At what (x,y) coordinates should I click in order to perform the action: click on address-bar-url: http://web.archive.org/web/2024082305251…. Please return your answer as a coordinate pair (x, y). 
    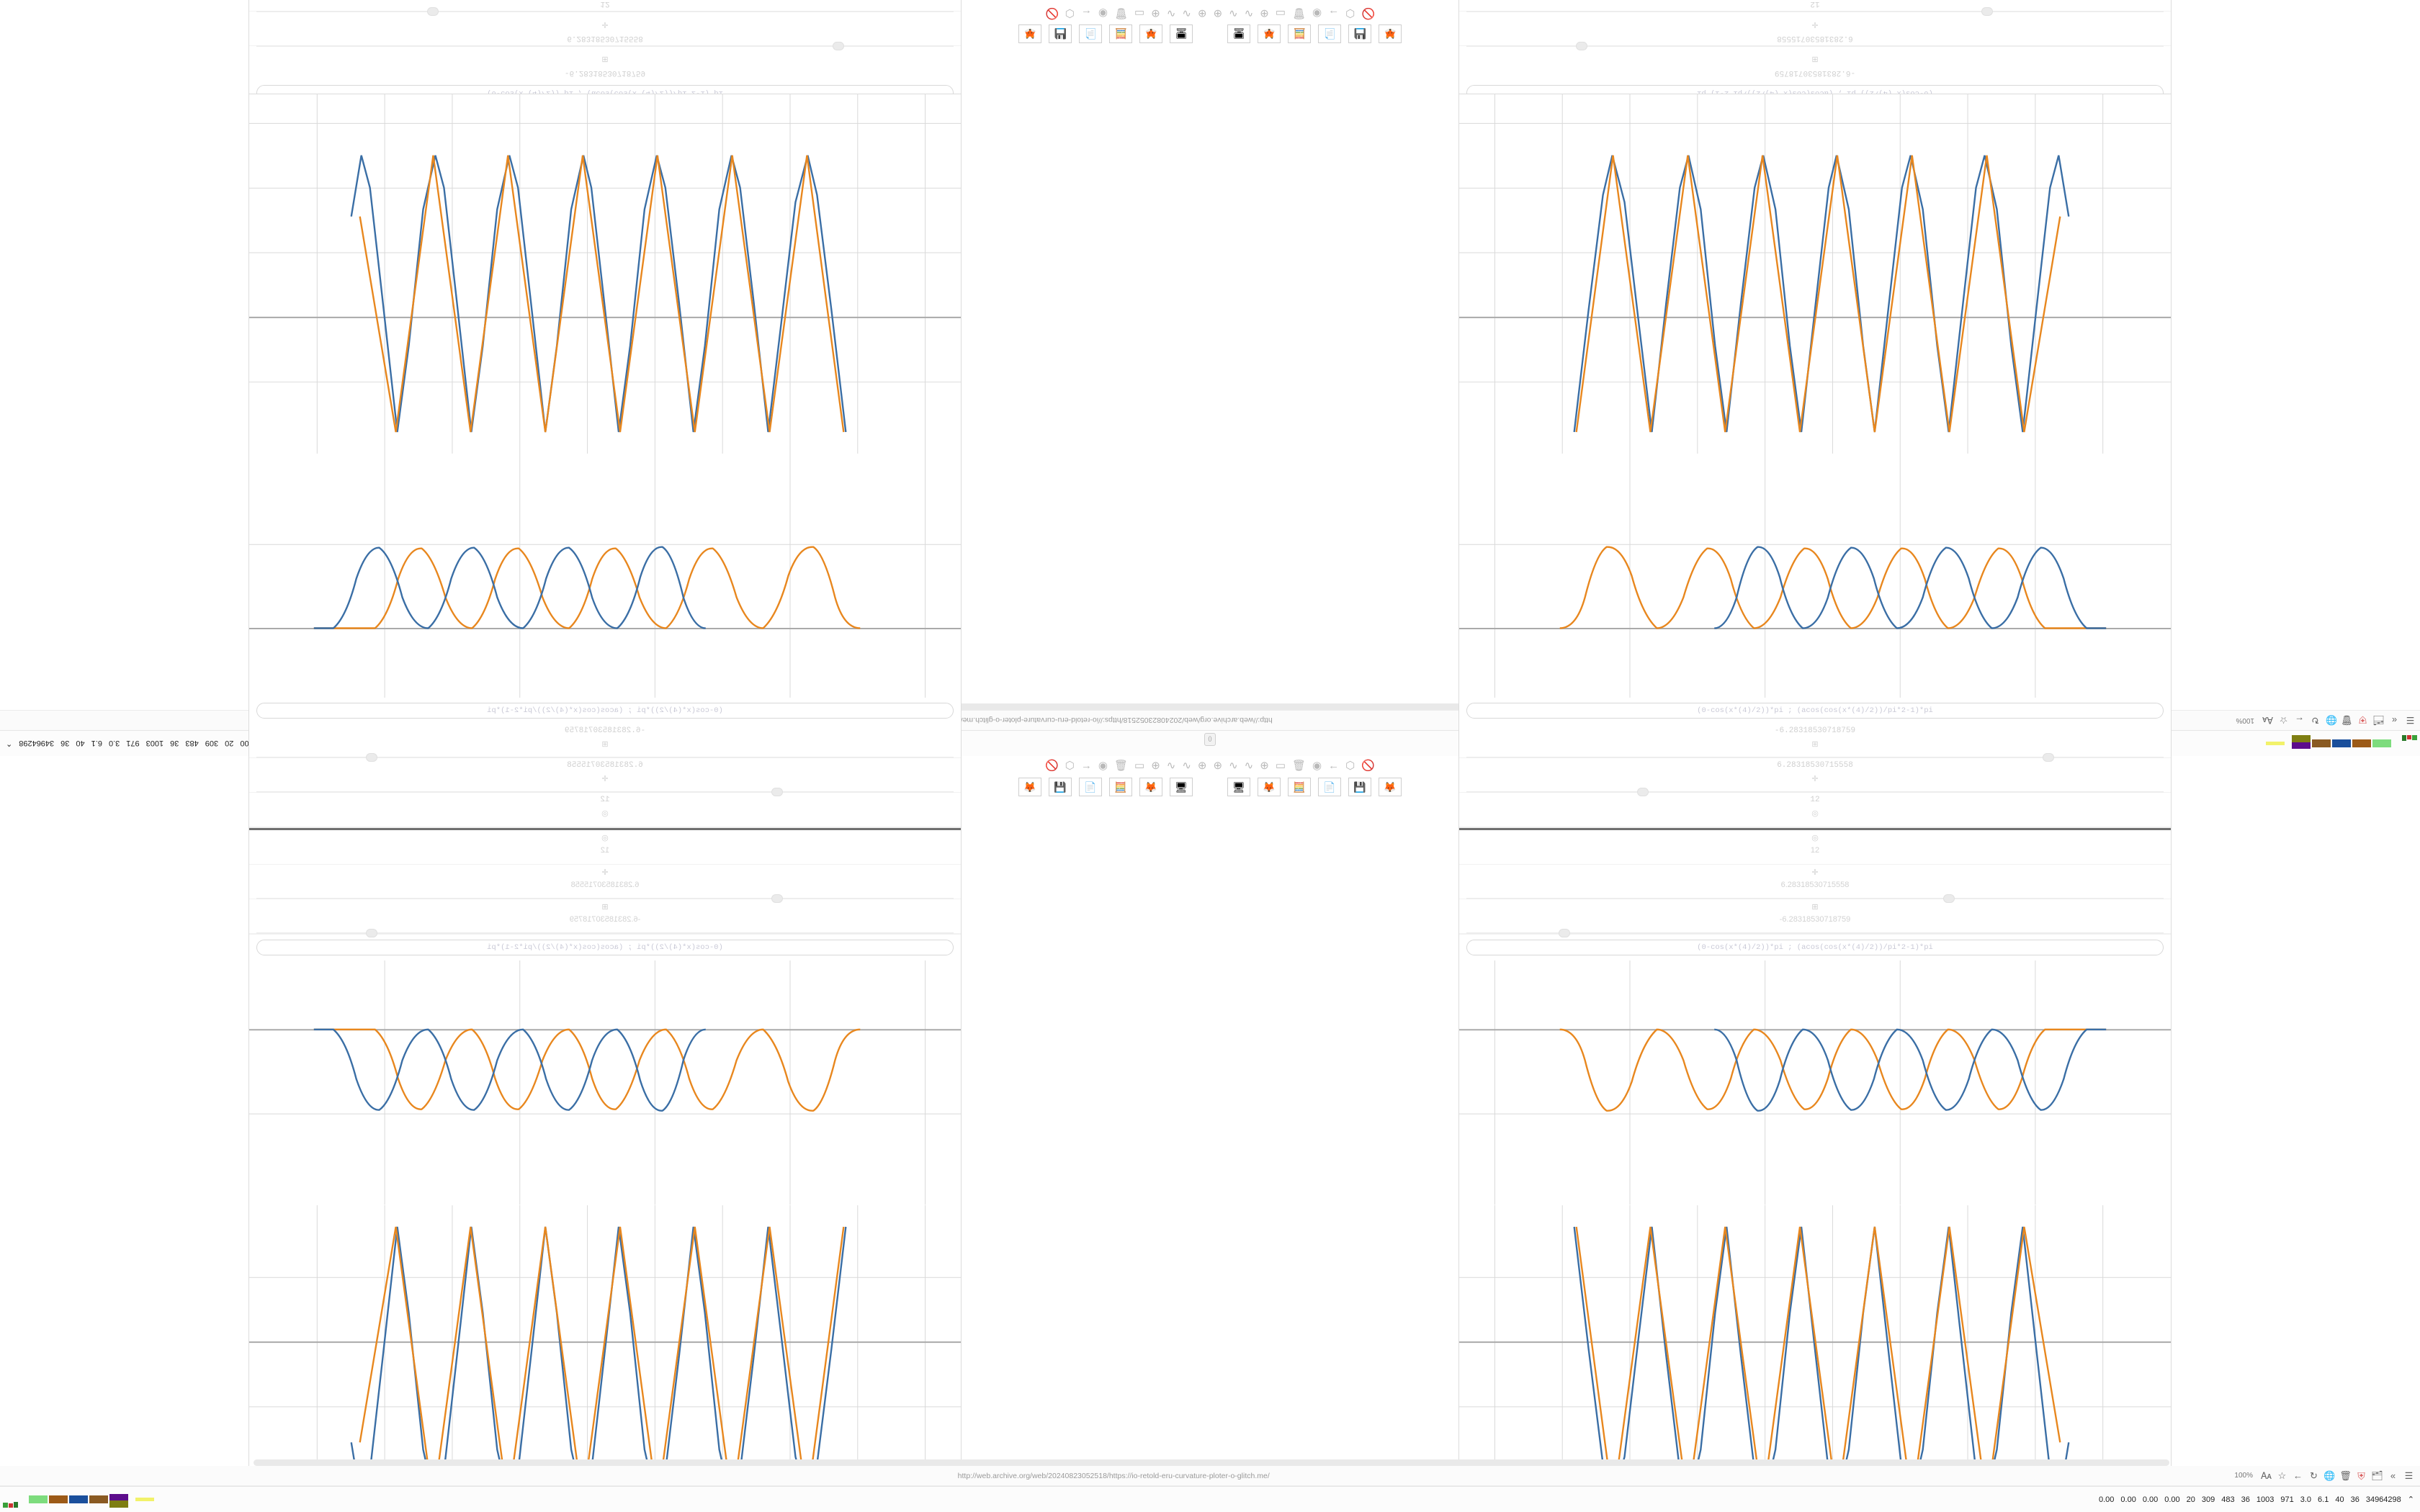
    Looking at the image, I should click on (1113, 1475).